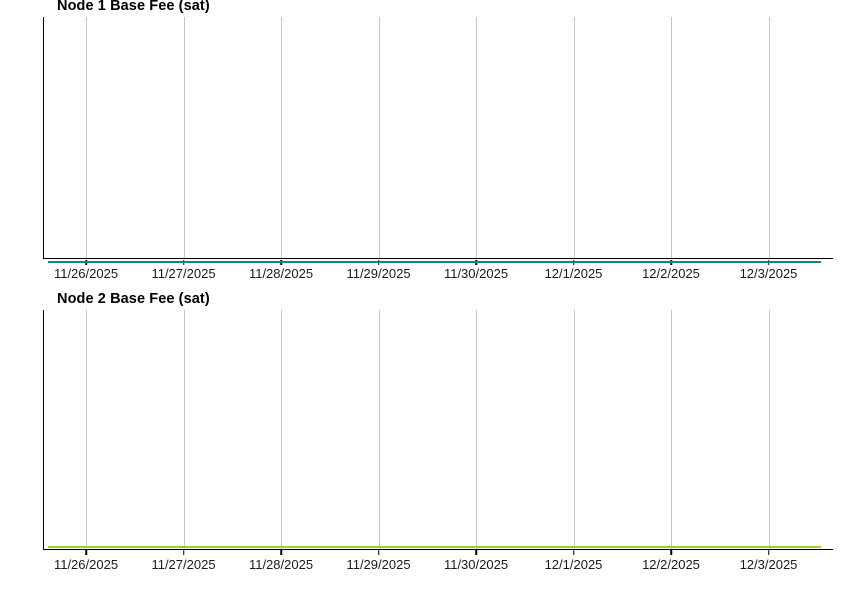 Image resolution: width=860 pixels, height=600 pixels. Describe the element at coordinates (133, 299) in the screenshot. I see `chart-title: Node 2 Base Fee (sat)` at that location.